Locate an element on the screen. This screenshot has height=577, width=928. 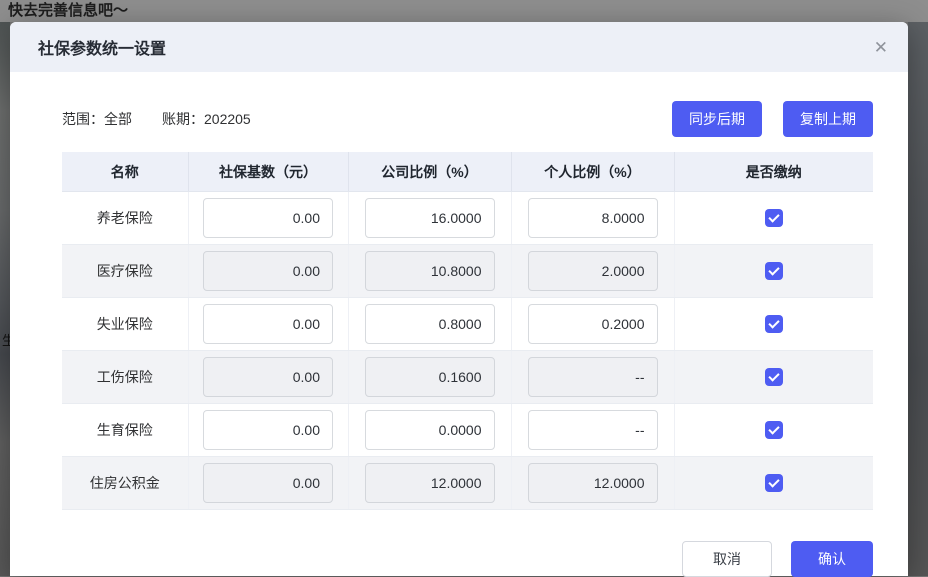
table-row: 失业保险 is located at coordinates (467, 324).